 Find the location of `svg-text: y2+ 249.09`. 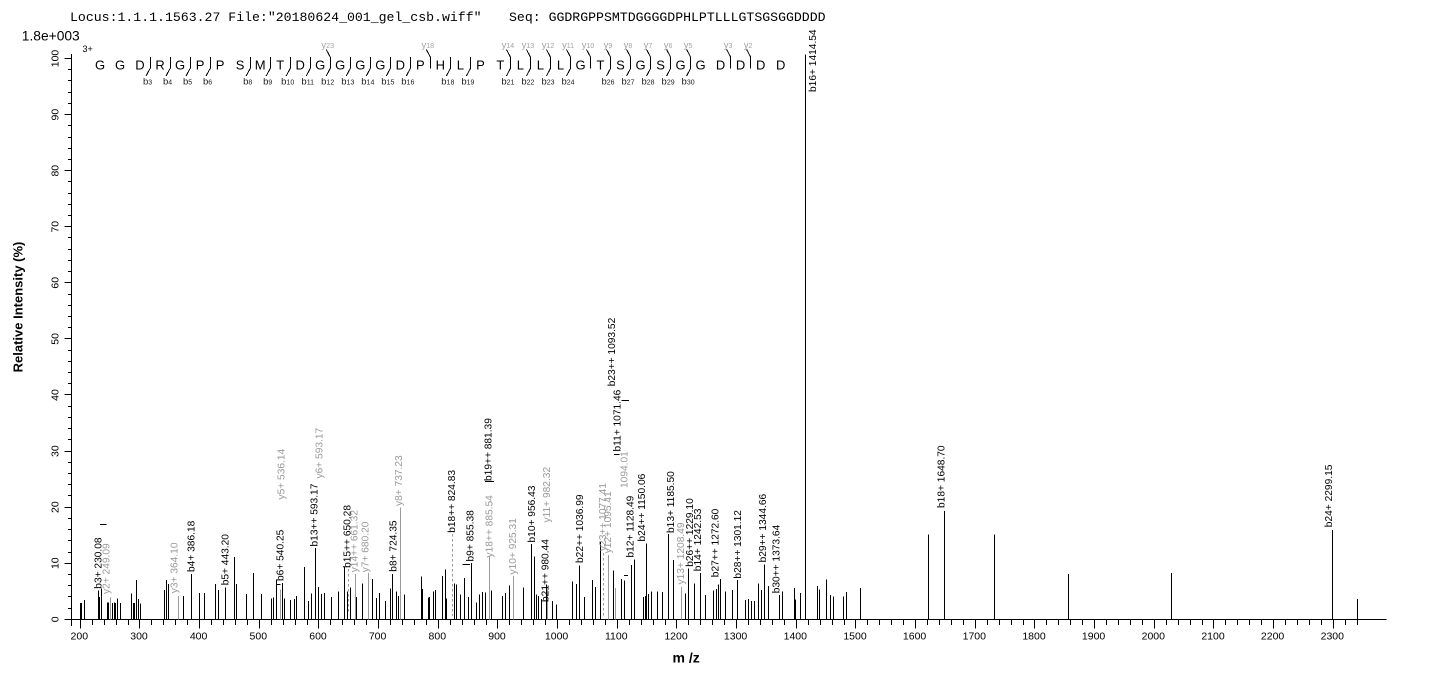

svg-text: y2+ 249.09 is located at coordinates (107, 568).